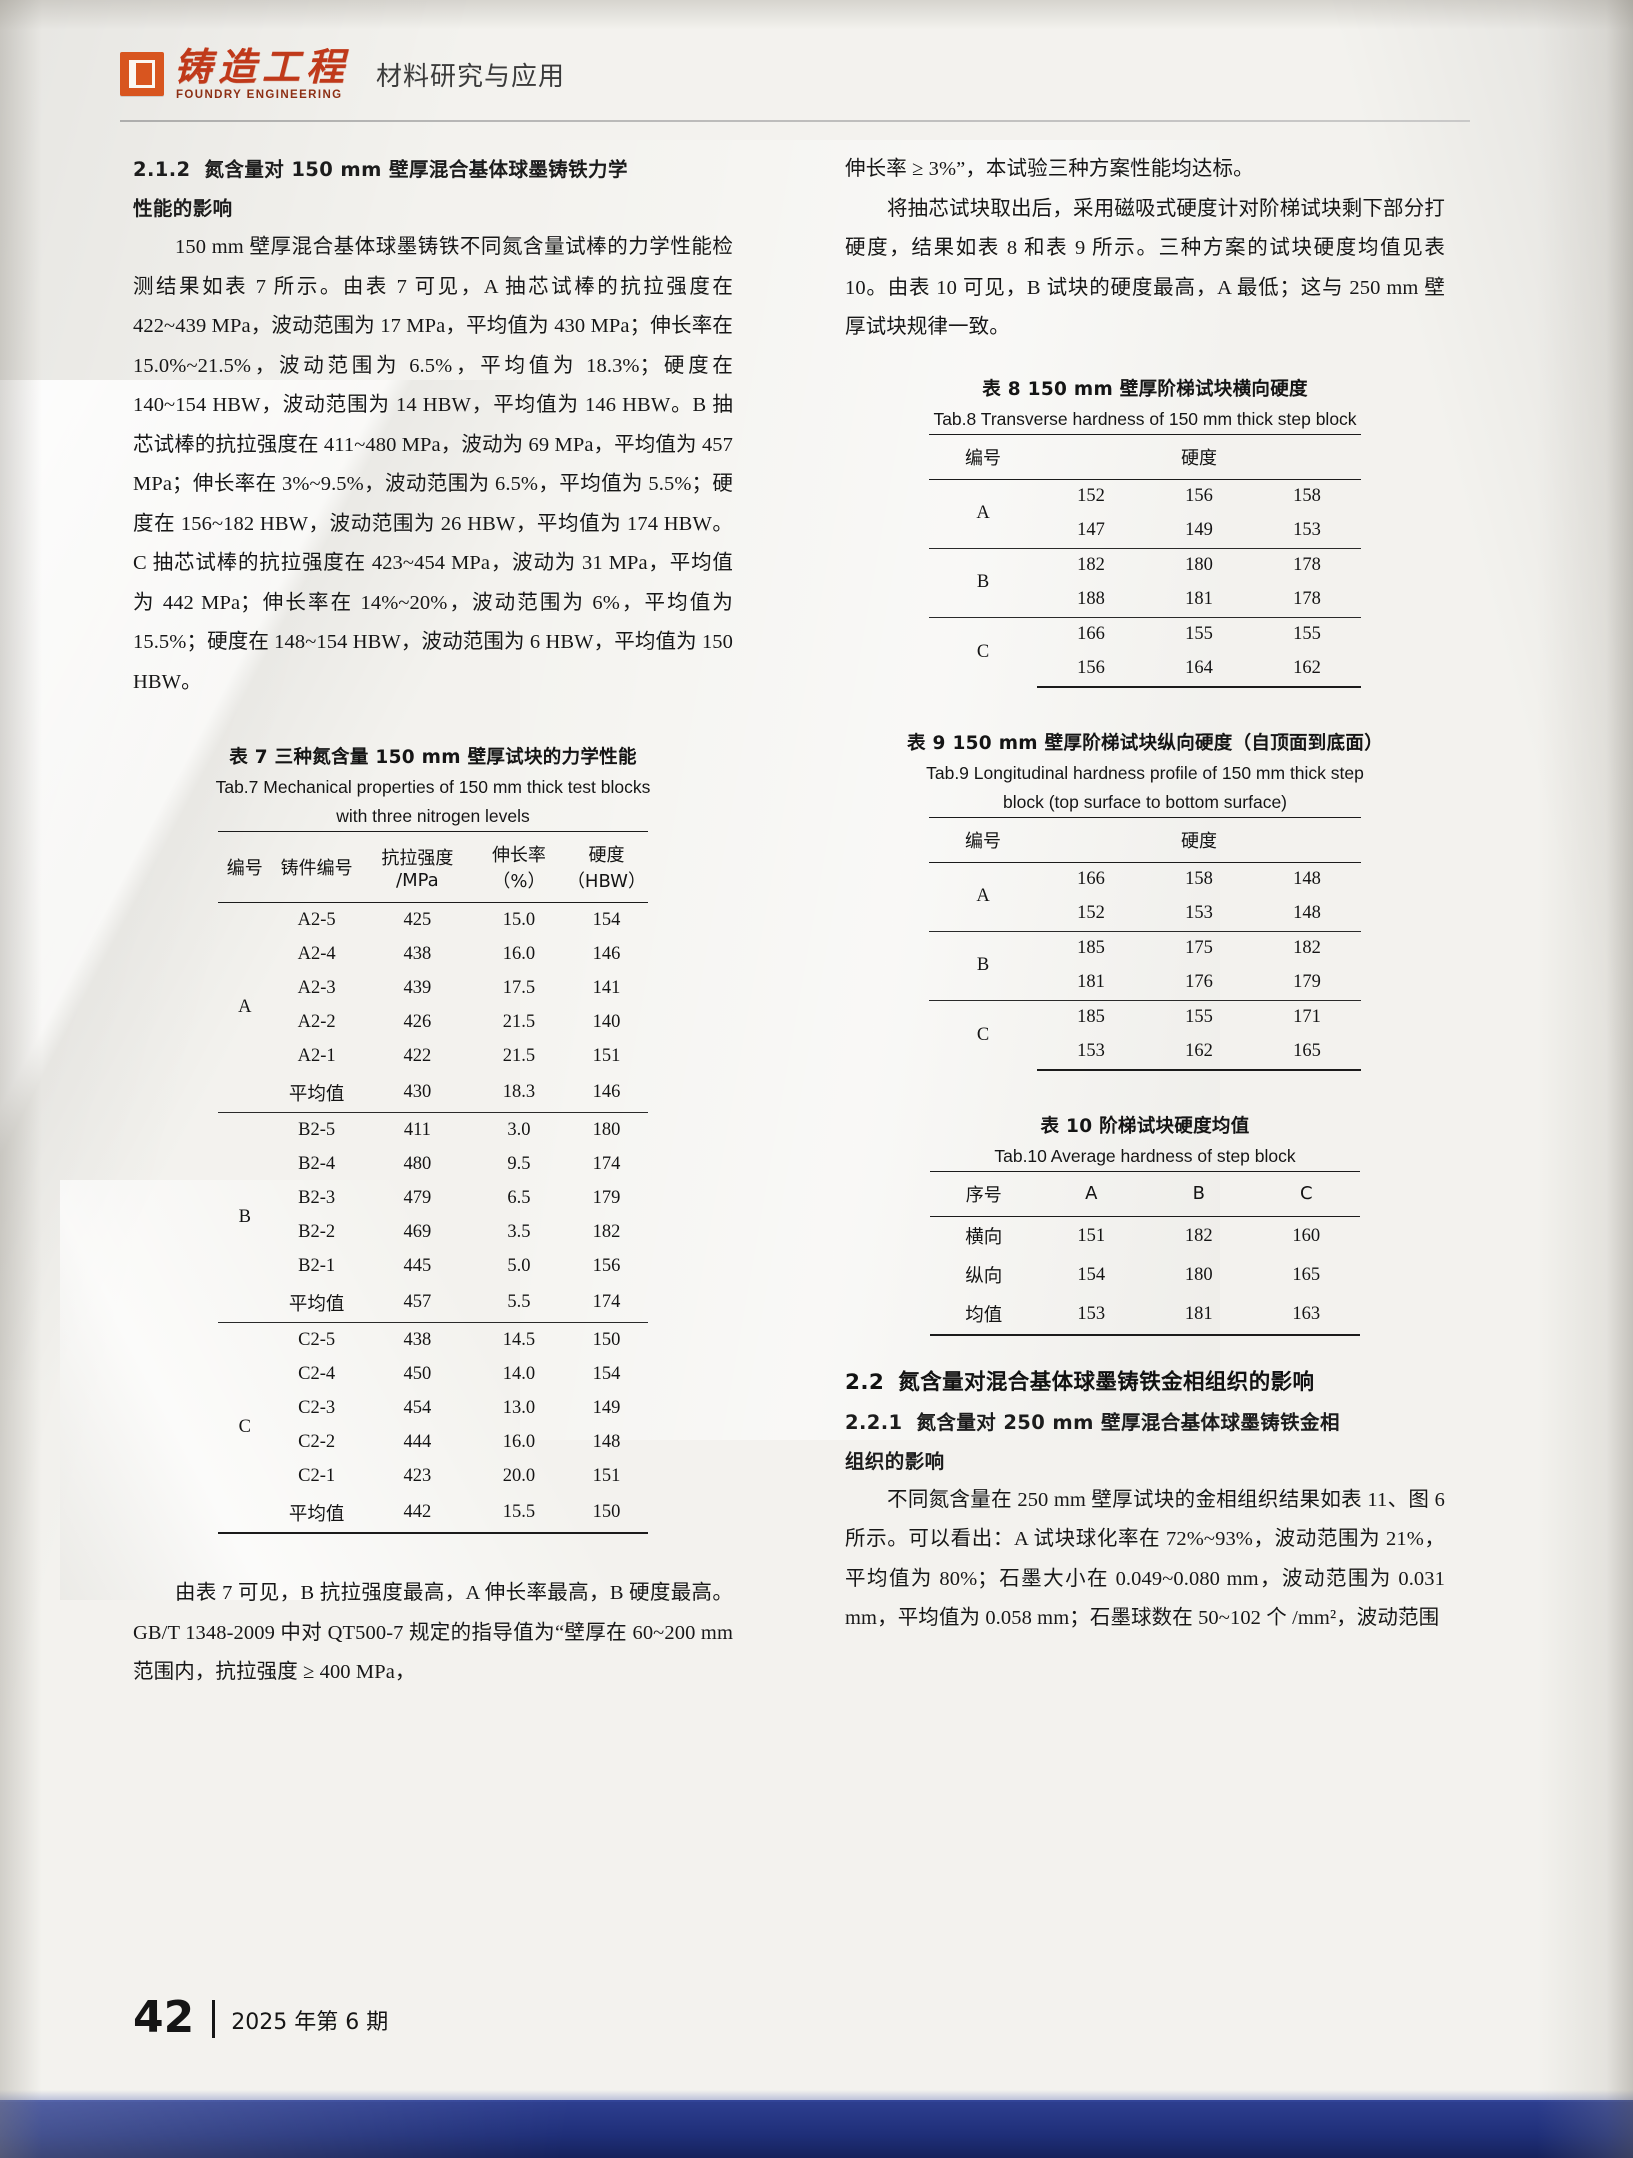 This screenshot has height=2158, width=1633. What do you see at coordinates (606, 868) in the screenshot?
I see `table7-header-cell: 硬度（HBW）` at bounding box center [606, 868].